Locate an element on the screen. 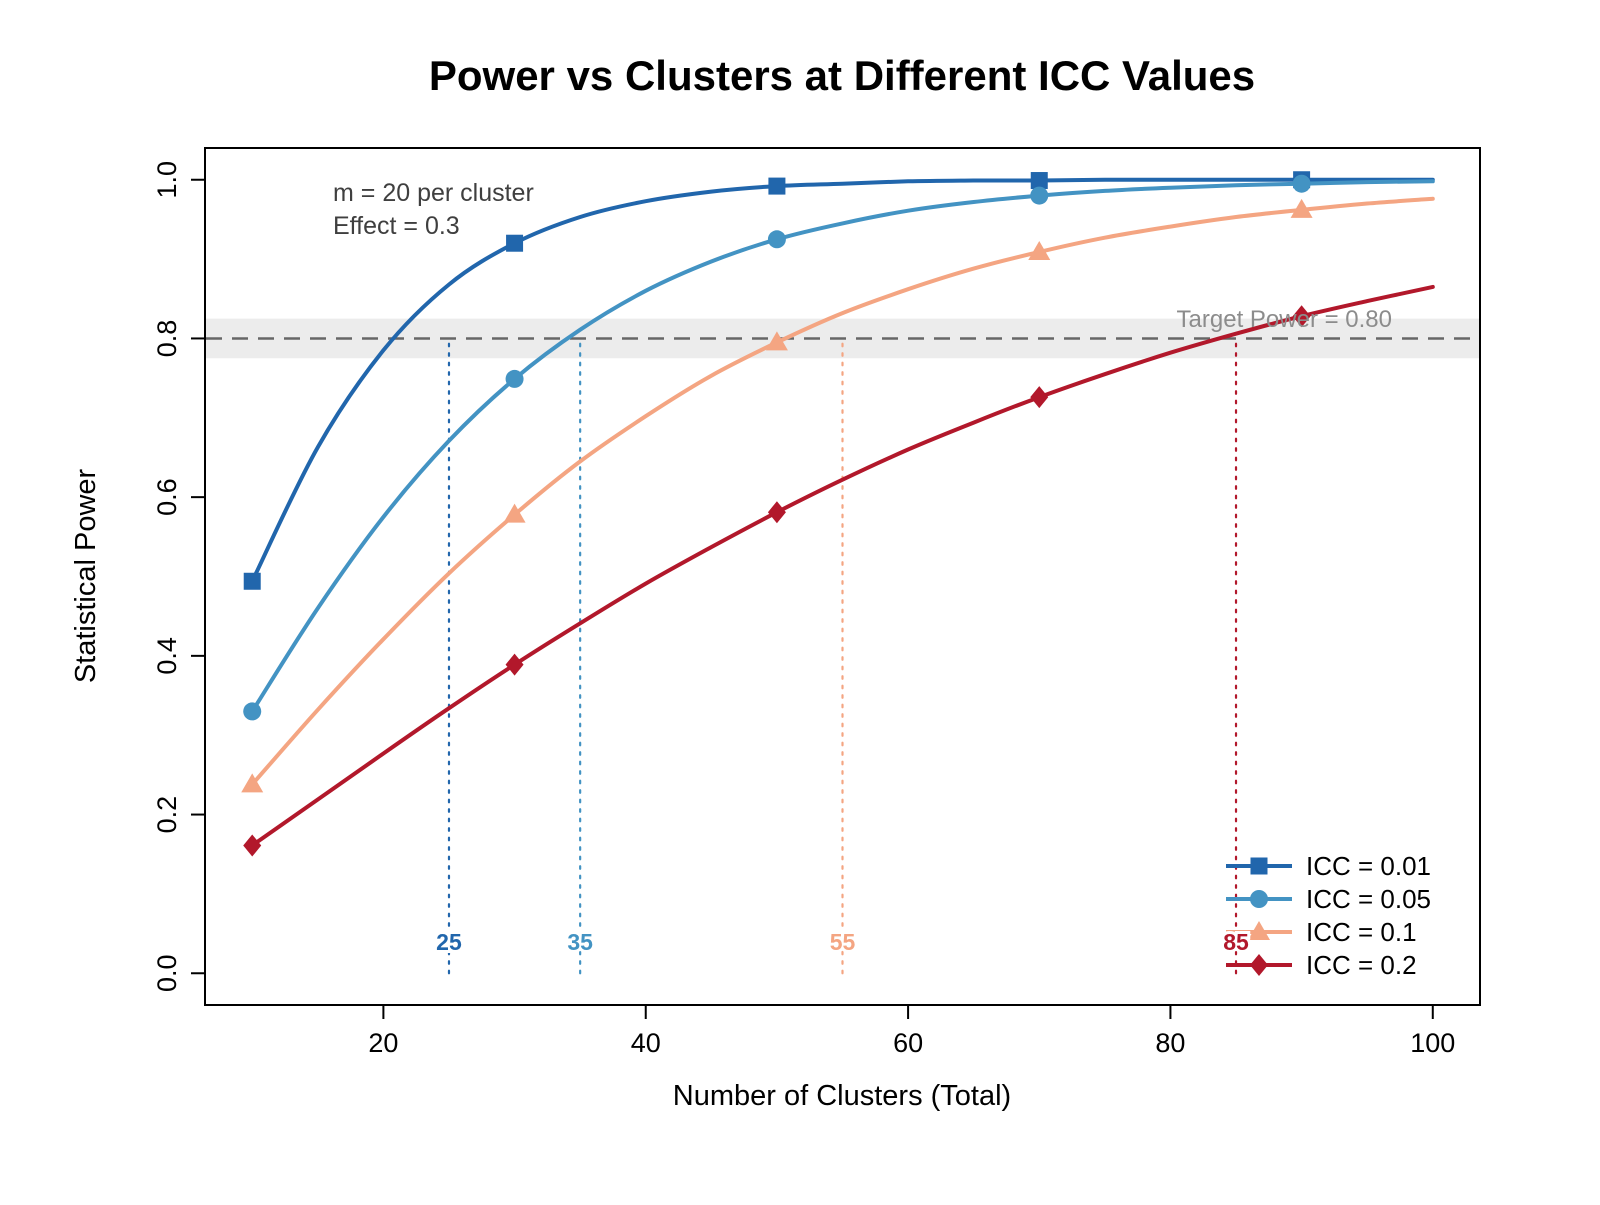 The height and width of the screenshot is (1205, 1600). x-tick-label: 20 is located at coordinates (383, 1043).